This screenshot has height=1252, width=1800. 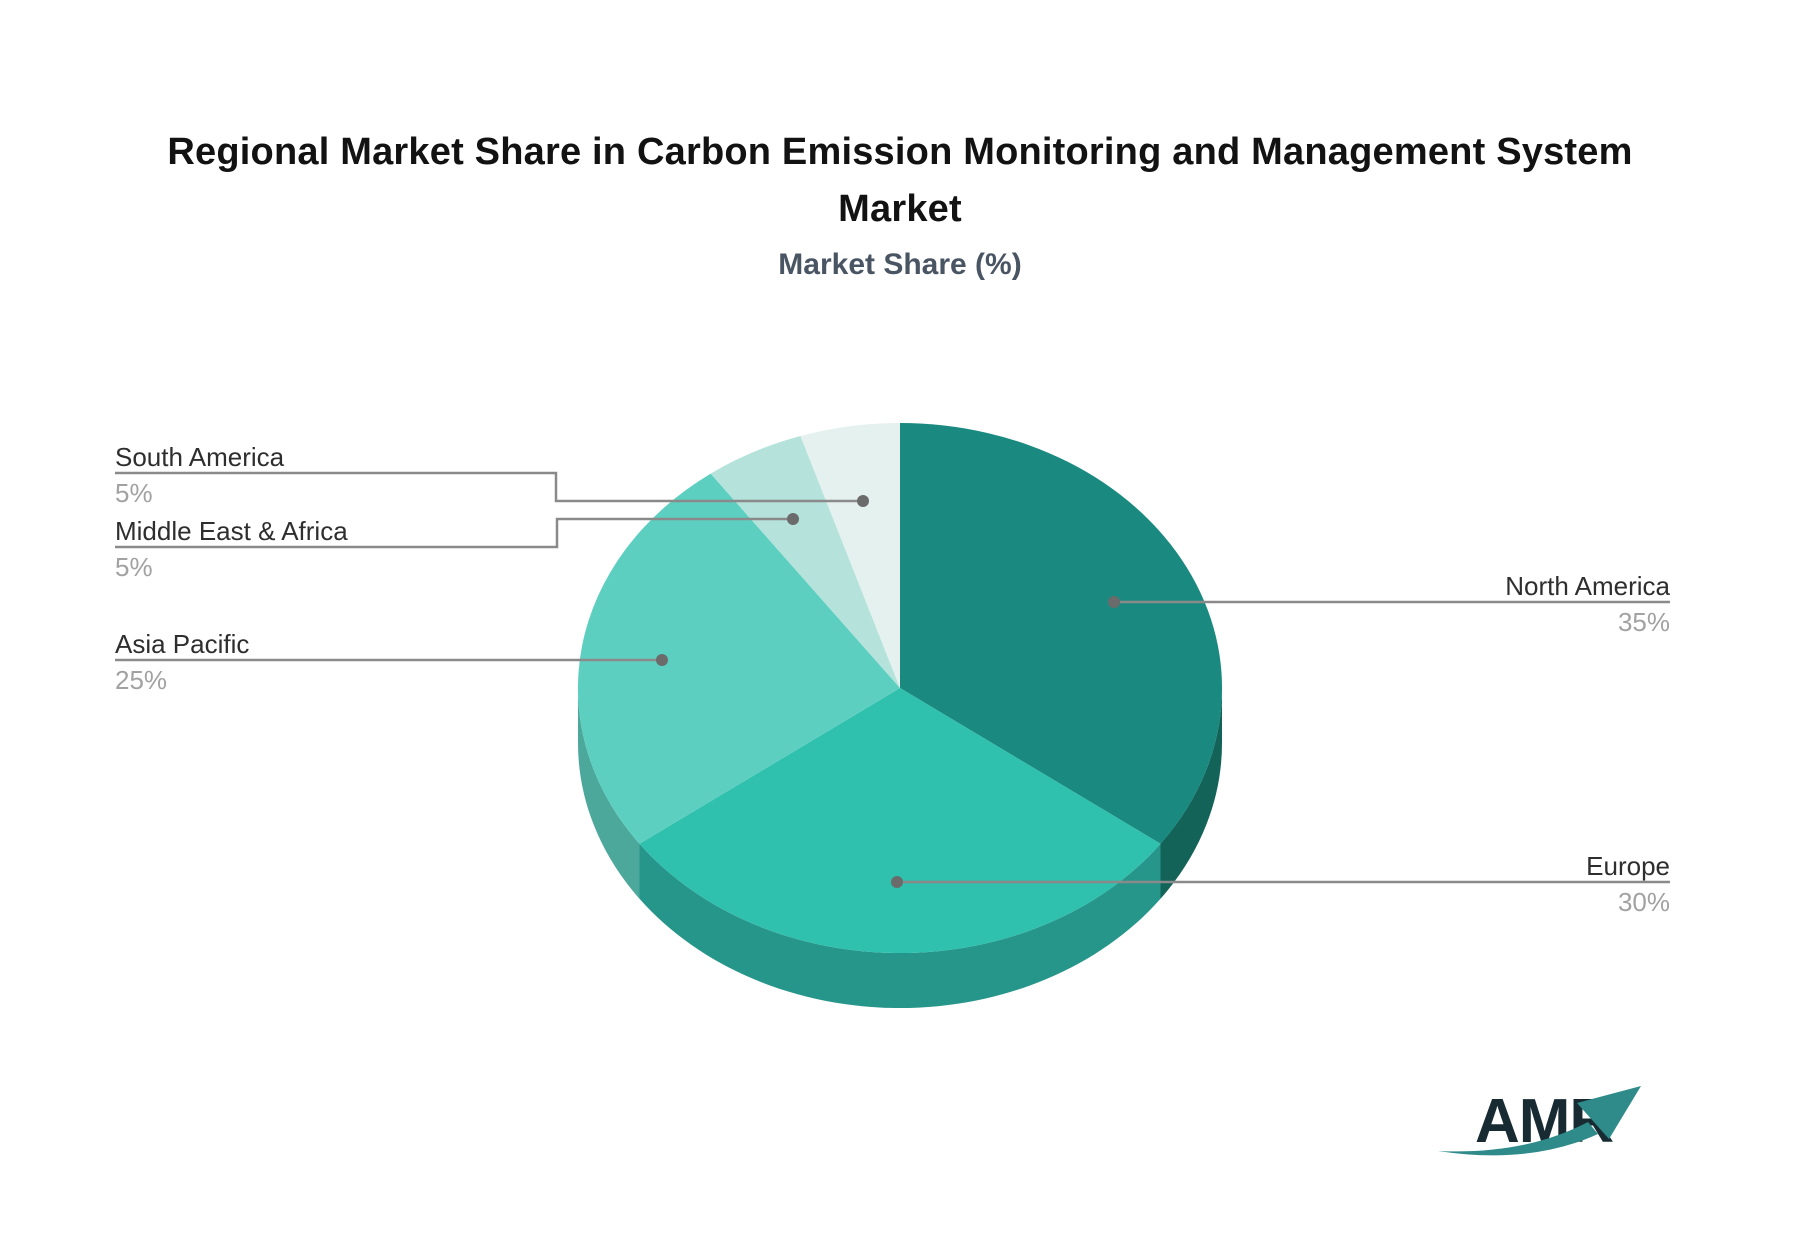 I want to click on pie-slice-middle-east-africa, so click(x=805, y=562).